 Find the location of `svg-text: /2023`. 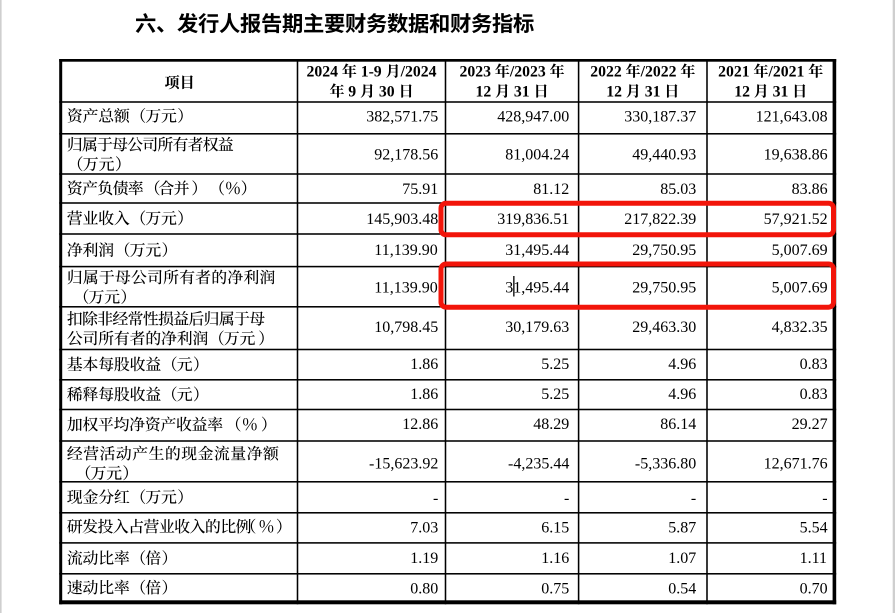

svg-text: /2023 is located at coordinates (527, 72).